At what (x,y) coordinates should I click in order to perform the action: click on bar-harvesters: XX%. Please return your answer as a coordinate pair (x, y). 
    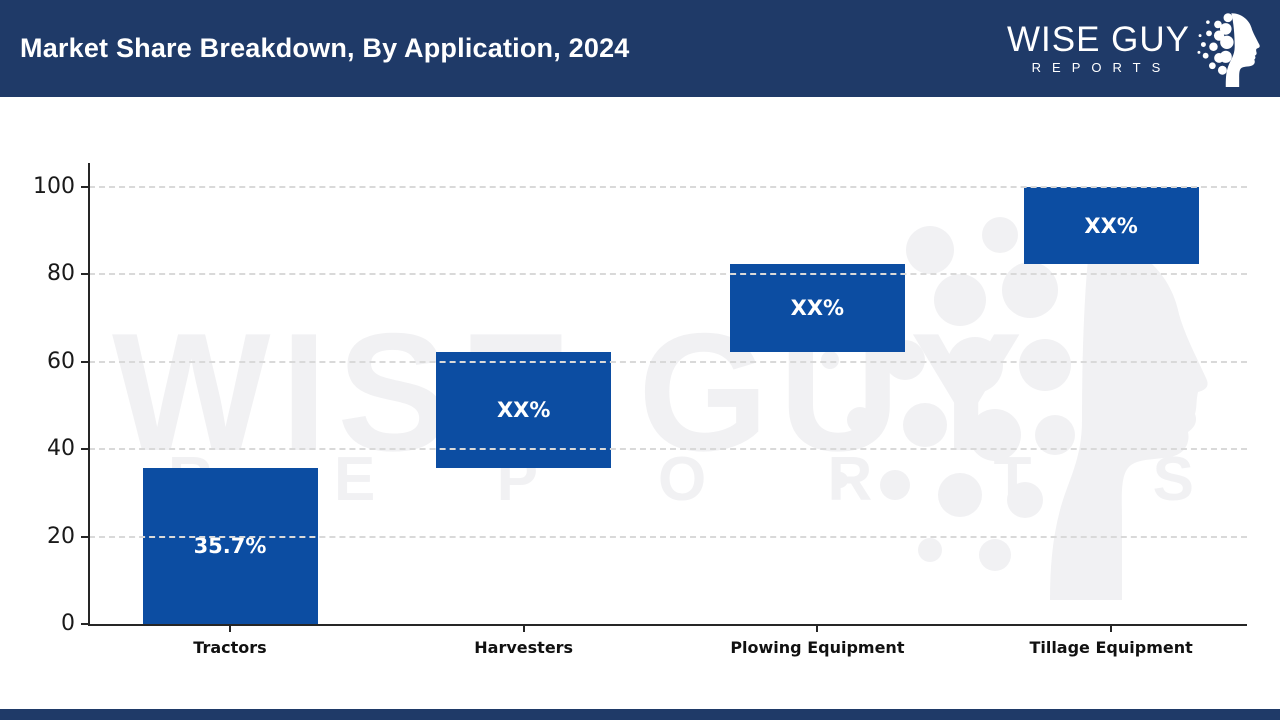
    Looking at the image, I should click on (524, 409).